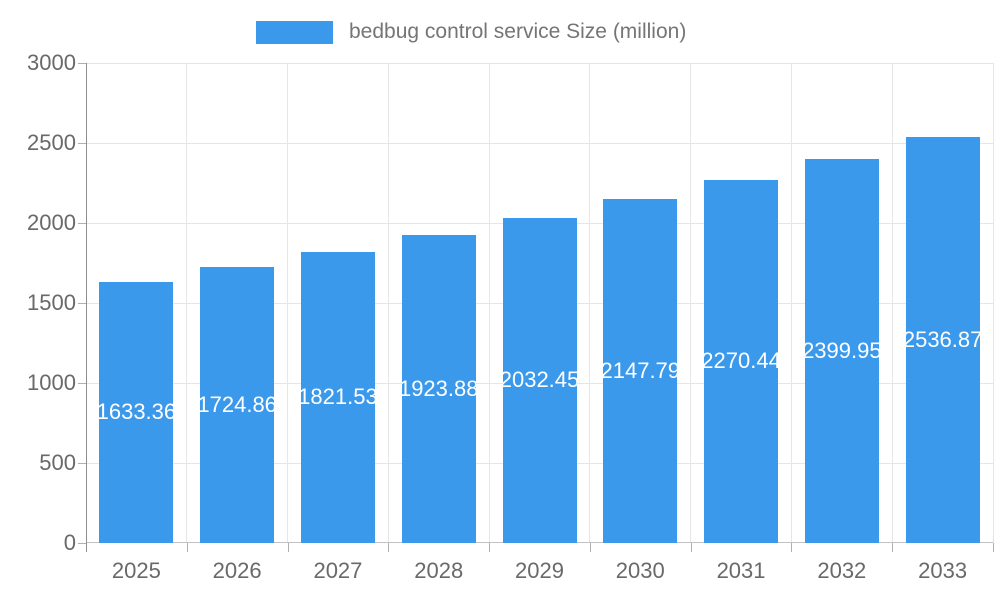  I want to click on y-axis-line, so click(86, 307).